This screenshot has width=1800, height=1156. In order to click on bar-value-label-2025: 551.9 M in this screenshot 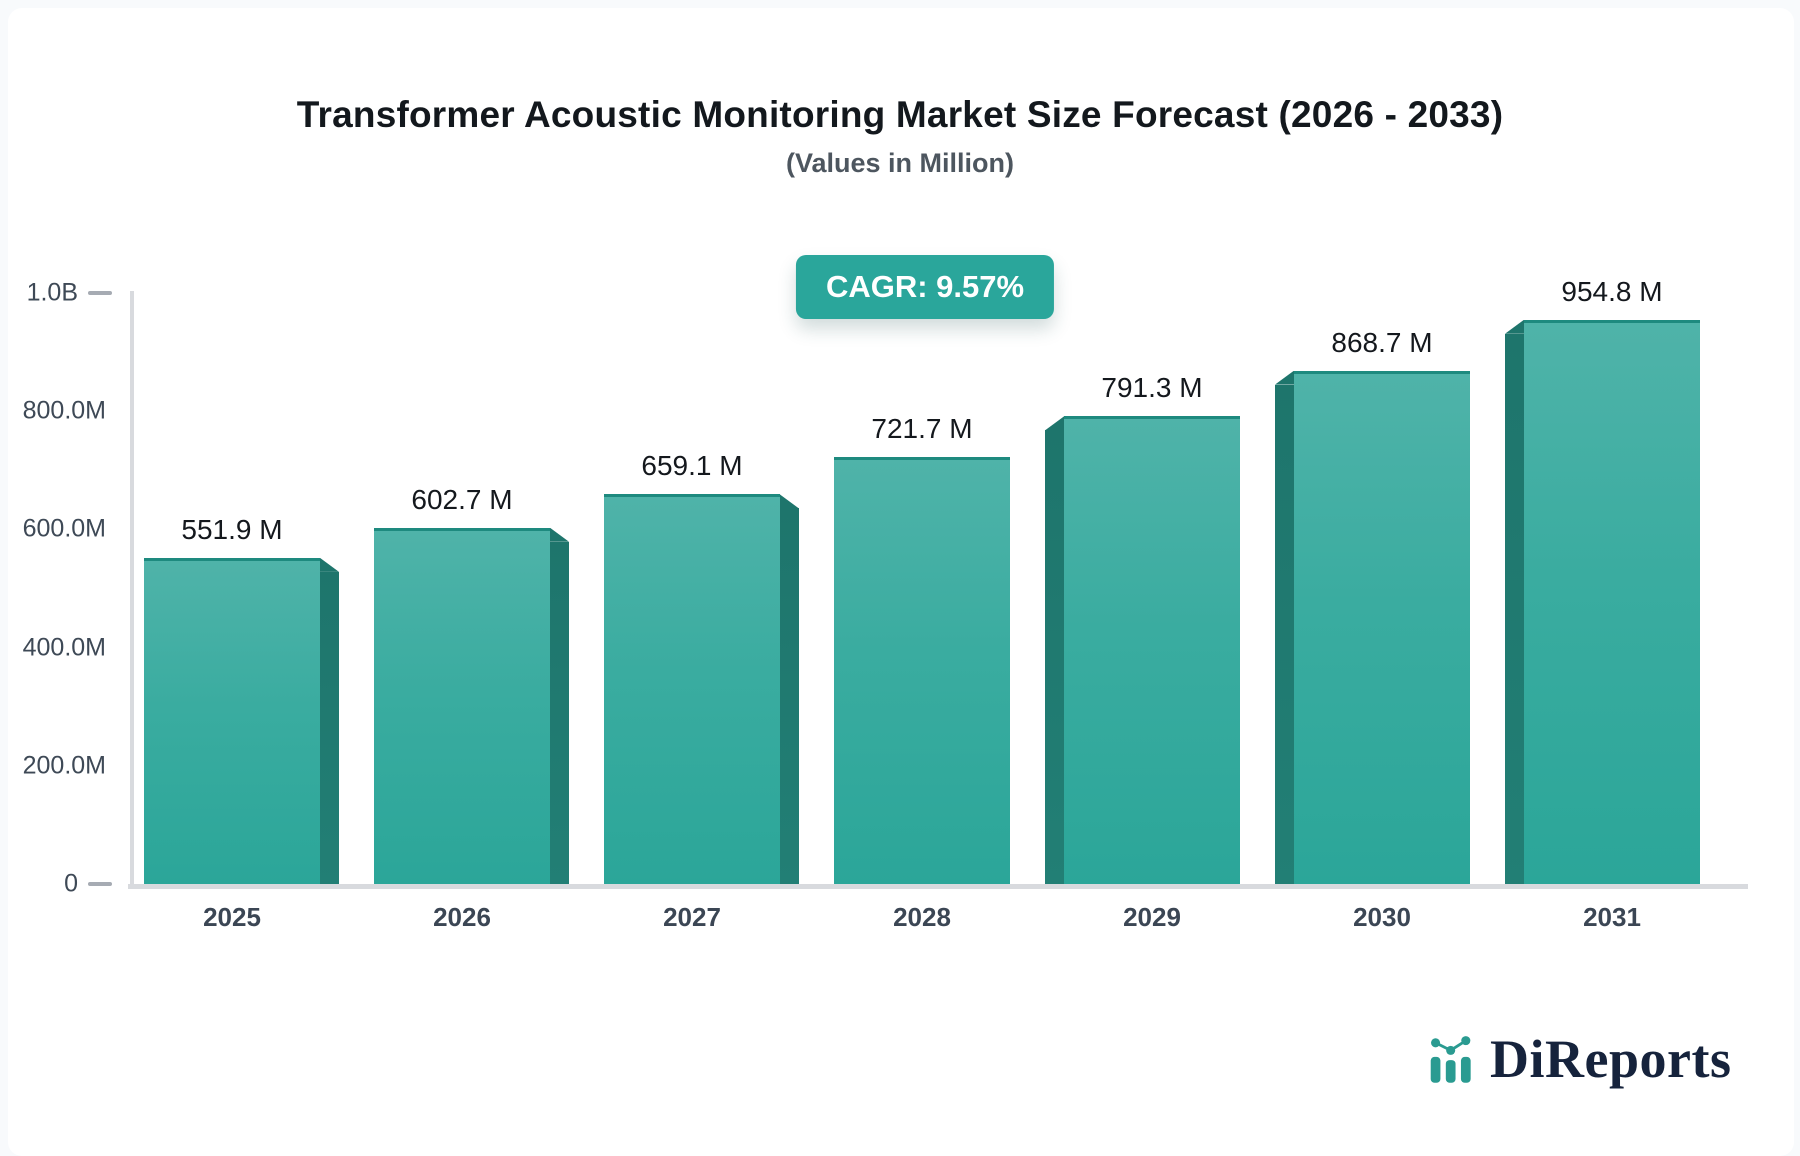, I will do `click(232, 529)`.